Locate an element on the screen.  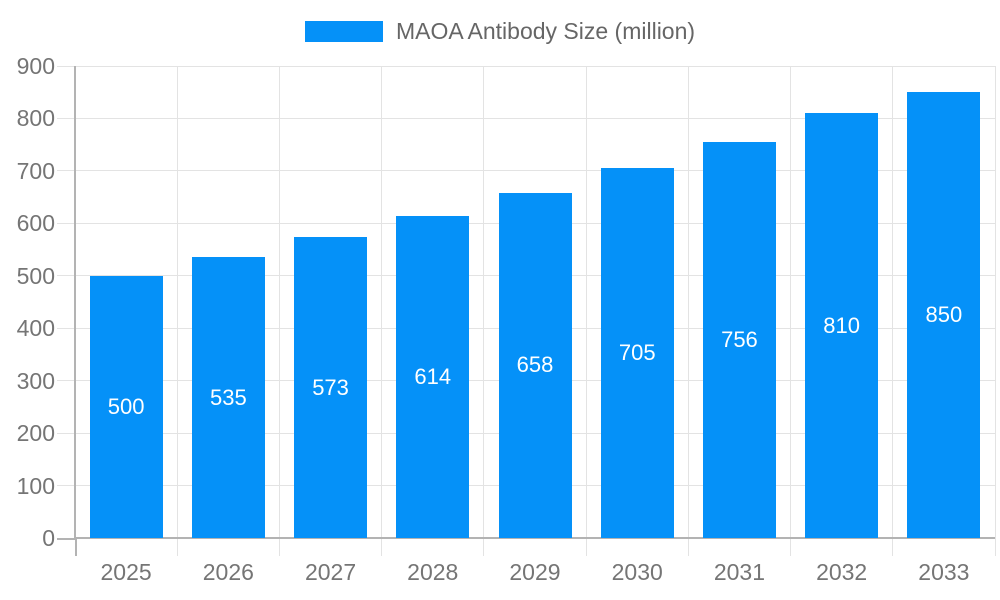
y-axis-label: 500 is located at coordinates (35, 275).